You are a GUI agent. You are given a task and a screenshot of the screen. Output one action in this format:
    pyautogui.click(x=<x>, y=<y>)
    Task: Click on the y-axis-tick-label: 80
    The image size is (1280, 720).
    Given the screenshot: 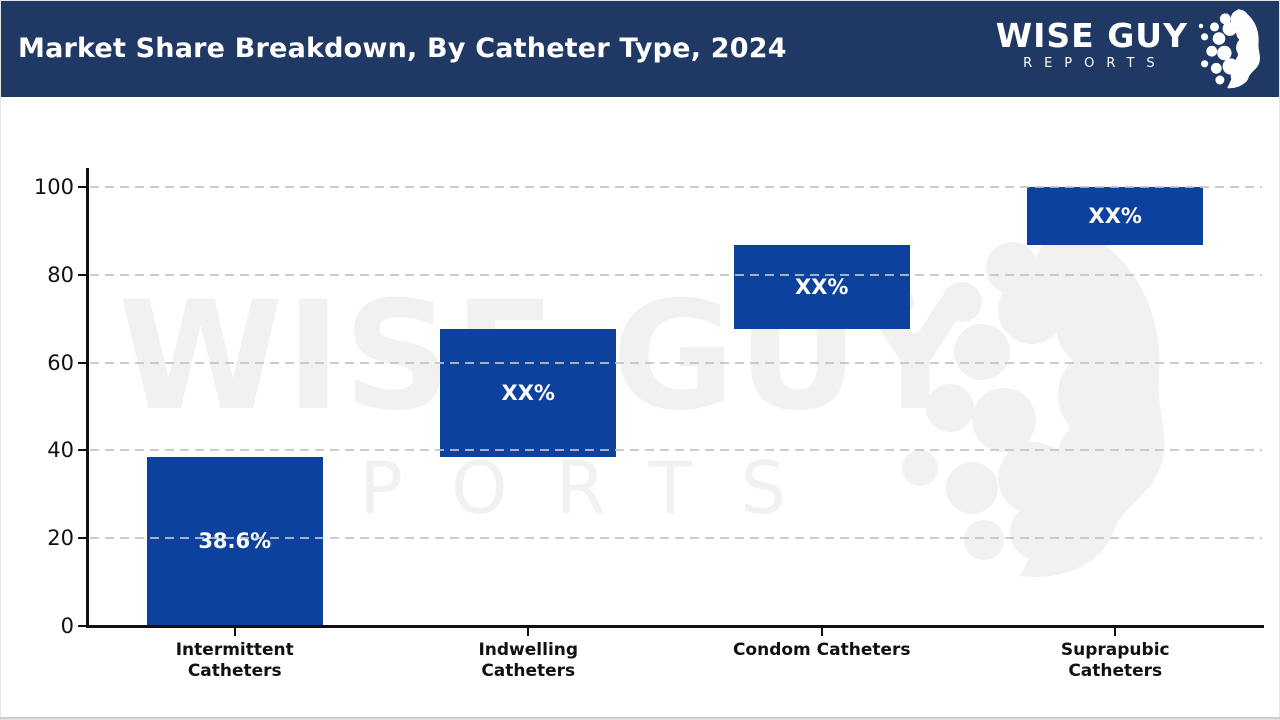 What is the action you would take?
    pyautogui.click(x=60, y=274)
    